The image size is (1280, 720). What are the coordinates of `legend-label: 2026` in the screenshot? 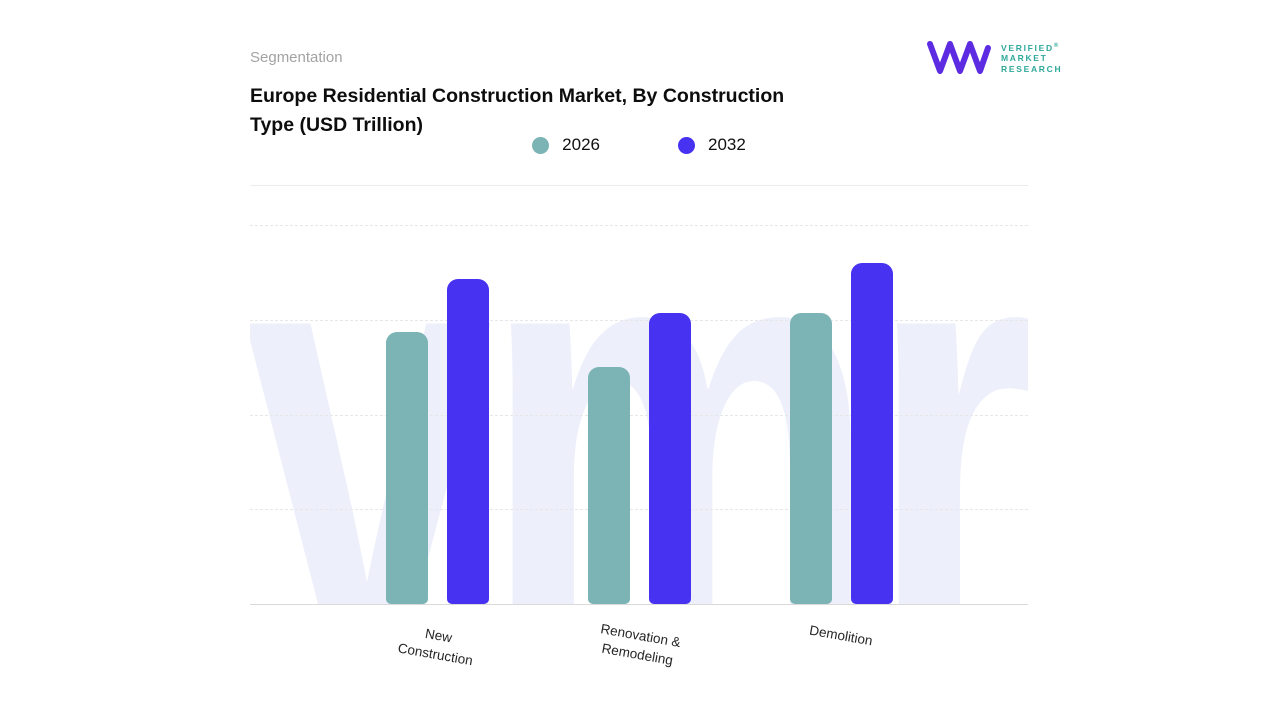 It's located at (581, 144).